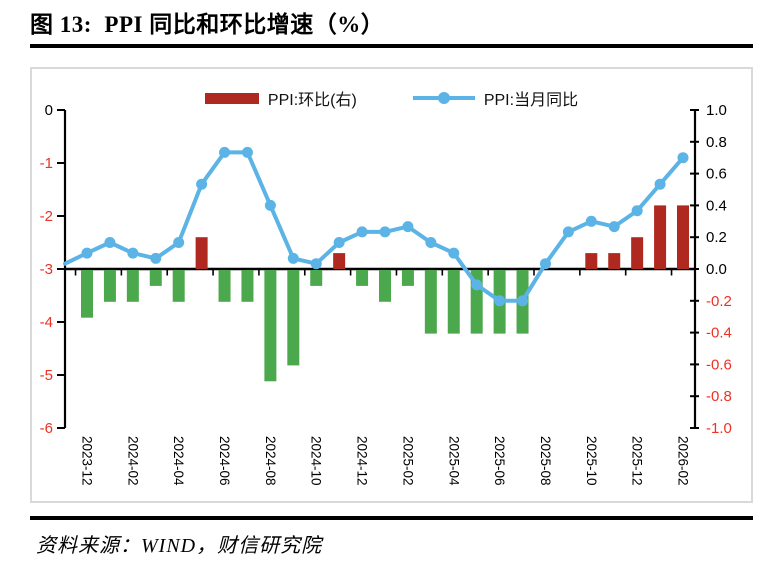 The height and width of the screenshot is (570, 783). I want to click on page-title: 图 13: PPI 同比和环比增速（%）, so click(207, 24).